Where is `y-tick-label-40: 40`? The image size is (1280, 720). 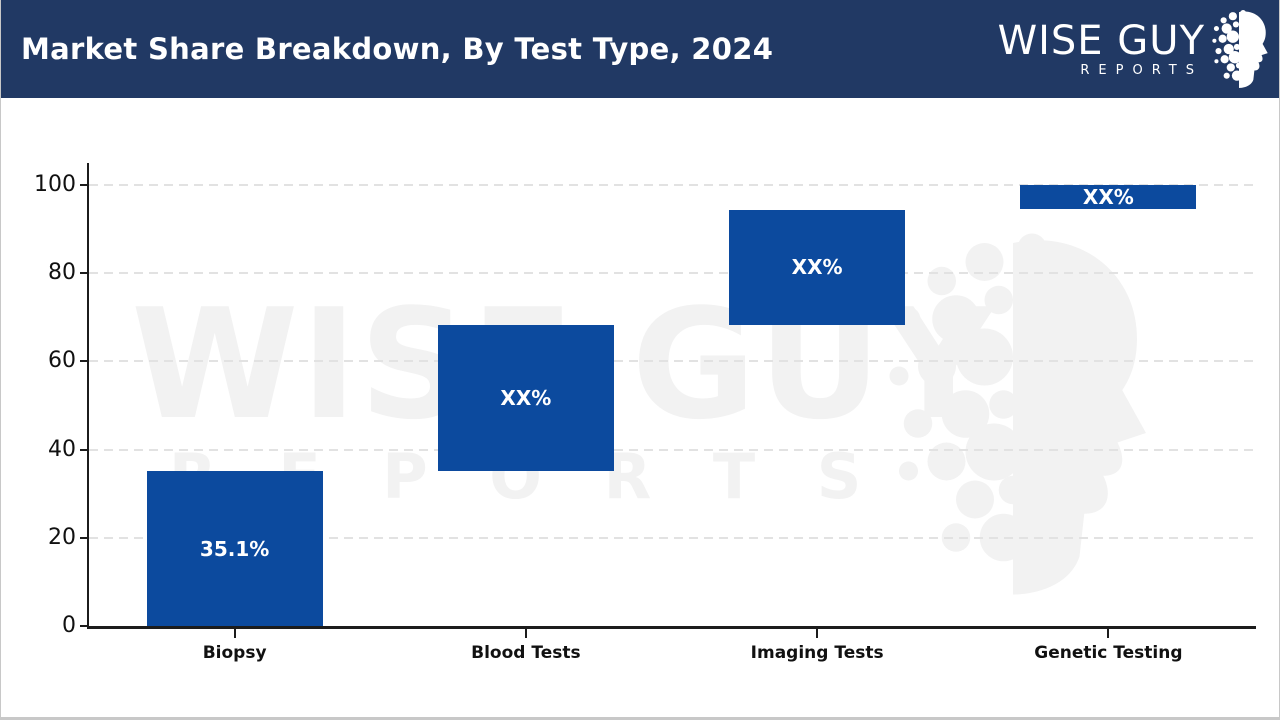
y-tick-label-40: 40 is located at coordinates (62, 449).